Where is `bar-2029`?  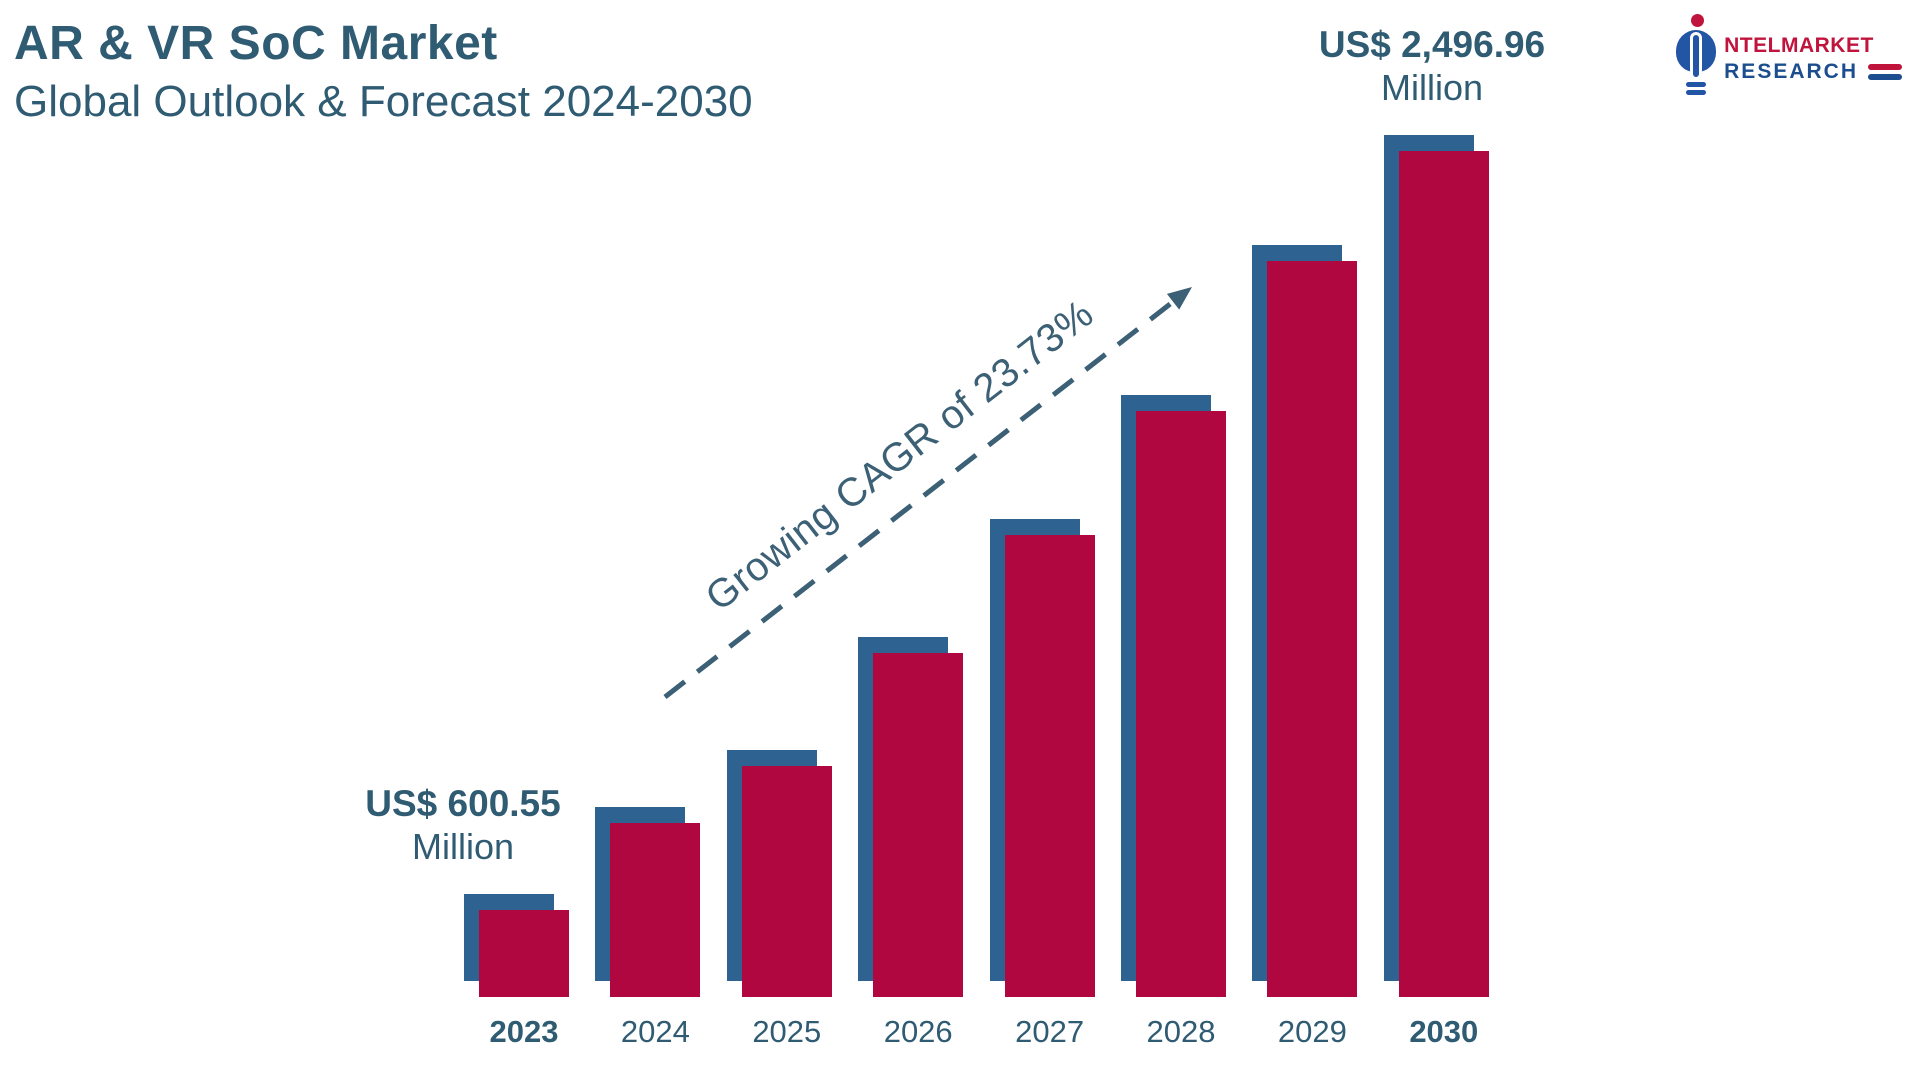
bar-2029 is located at coordinates (1312, 629).